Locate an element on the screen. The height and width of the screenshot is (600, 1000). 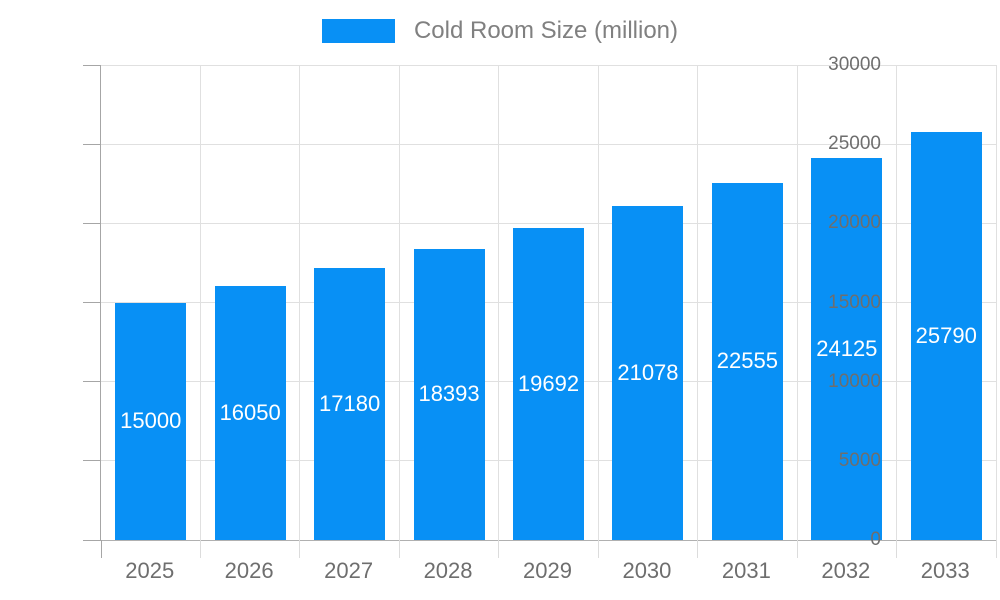
legend-swatch-icon is located at coordinates (358, 31).